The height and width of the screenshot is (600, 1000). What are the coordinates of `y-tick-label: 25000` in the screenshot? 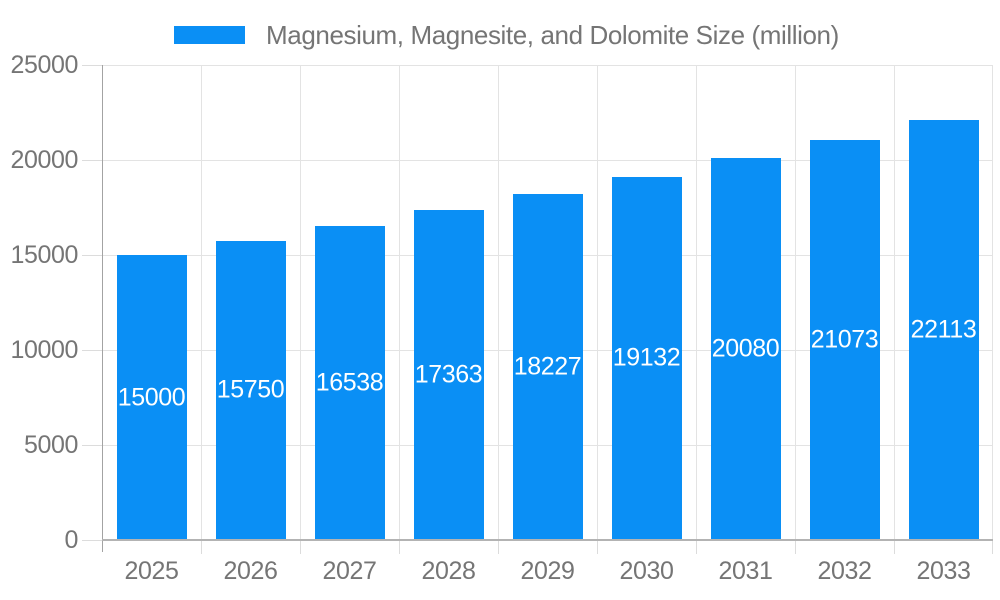 It's located at (44, 65).